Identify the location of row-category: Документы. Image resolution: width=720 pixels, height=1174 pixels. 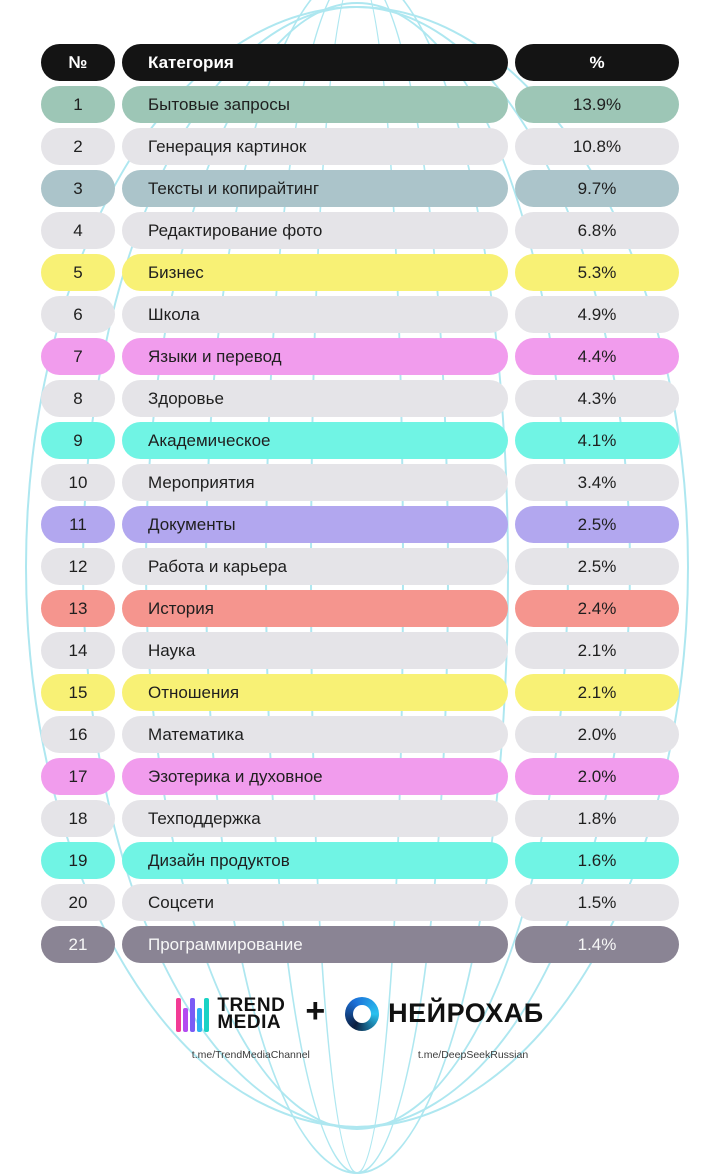
(315, 524).